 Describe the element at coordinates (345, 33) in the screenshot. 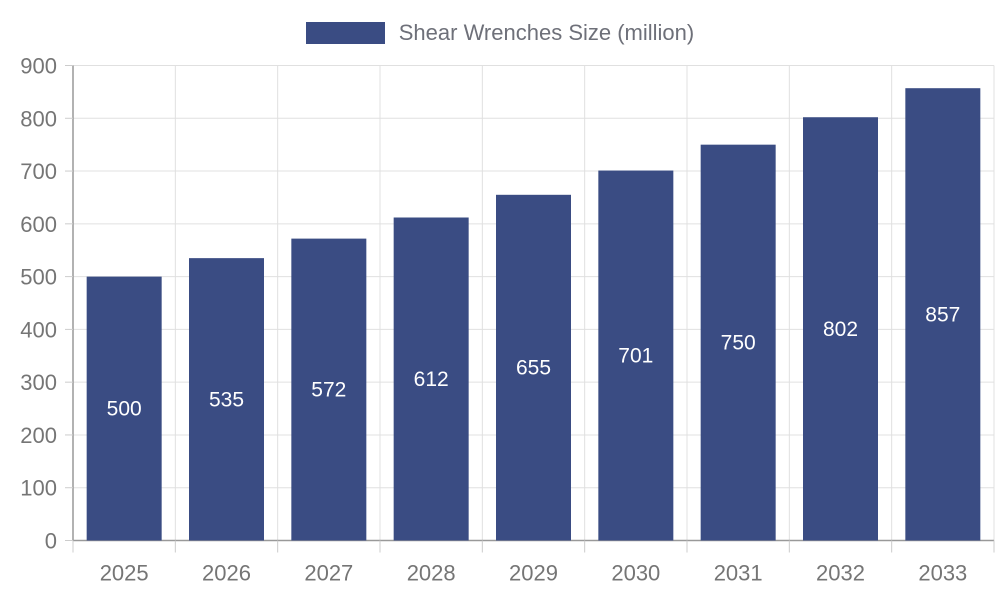

I see `legend-swatch` at that location.